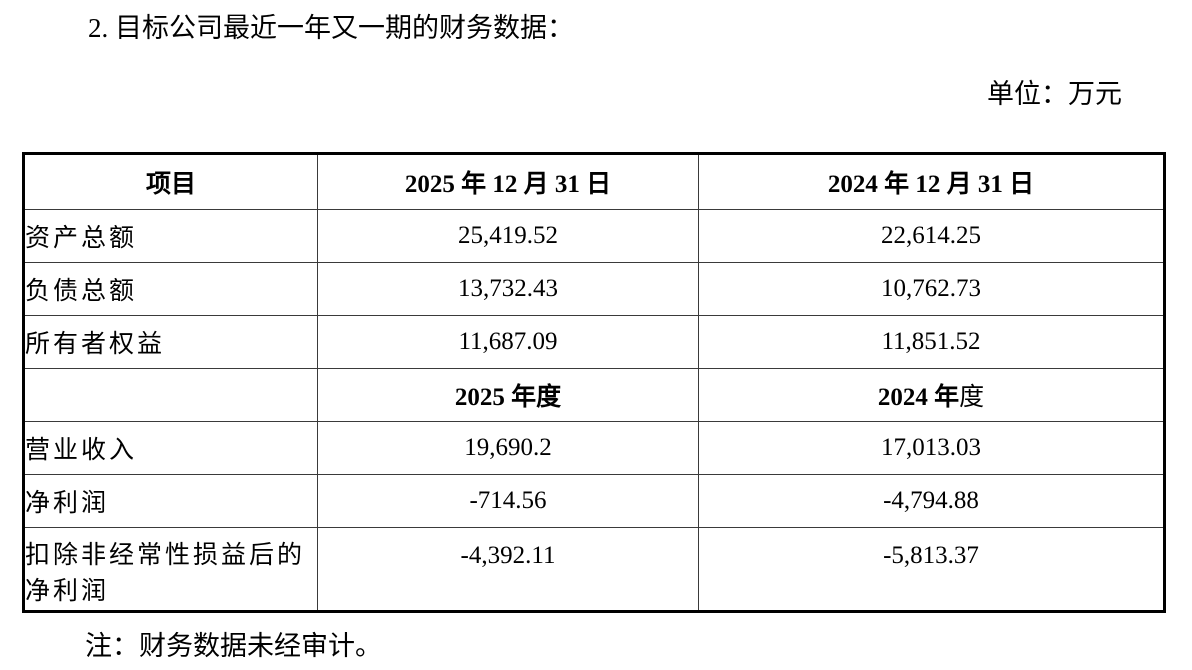  What do you see at coordinates (972, 397) in the screenshot?
I see `header-fy-2024-regular-part: 度` at bounding box center [972, 397].